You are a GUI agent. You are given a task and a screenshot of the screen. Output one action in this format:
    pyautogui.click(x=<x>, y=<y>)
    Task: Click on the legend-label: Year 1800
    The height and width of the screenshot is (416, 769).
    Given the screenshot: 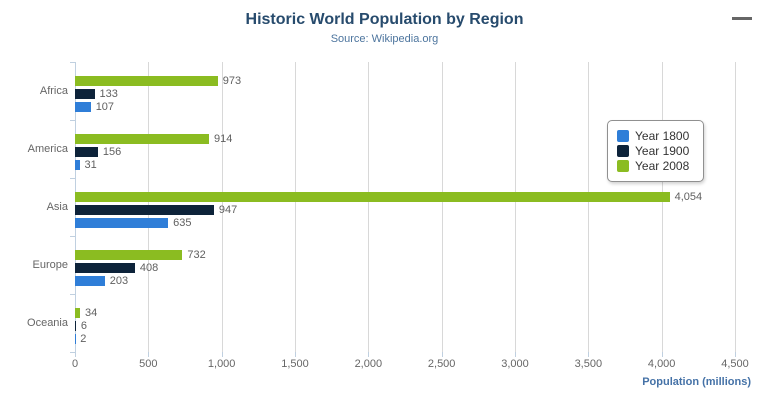 What is the action you would take?
    pyautogui.click(x=662, y=136)
    